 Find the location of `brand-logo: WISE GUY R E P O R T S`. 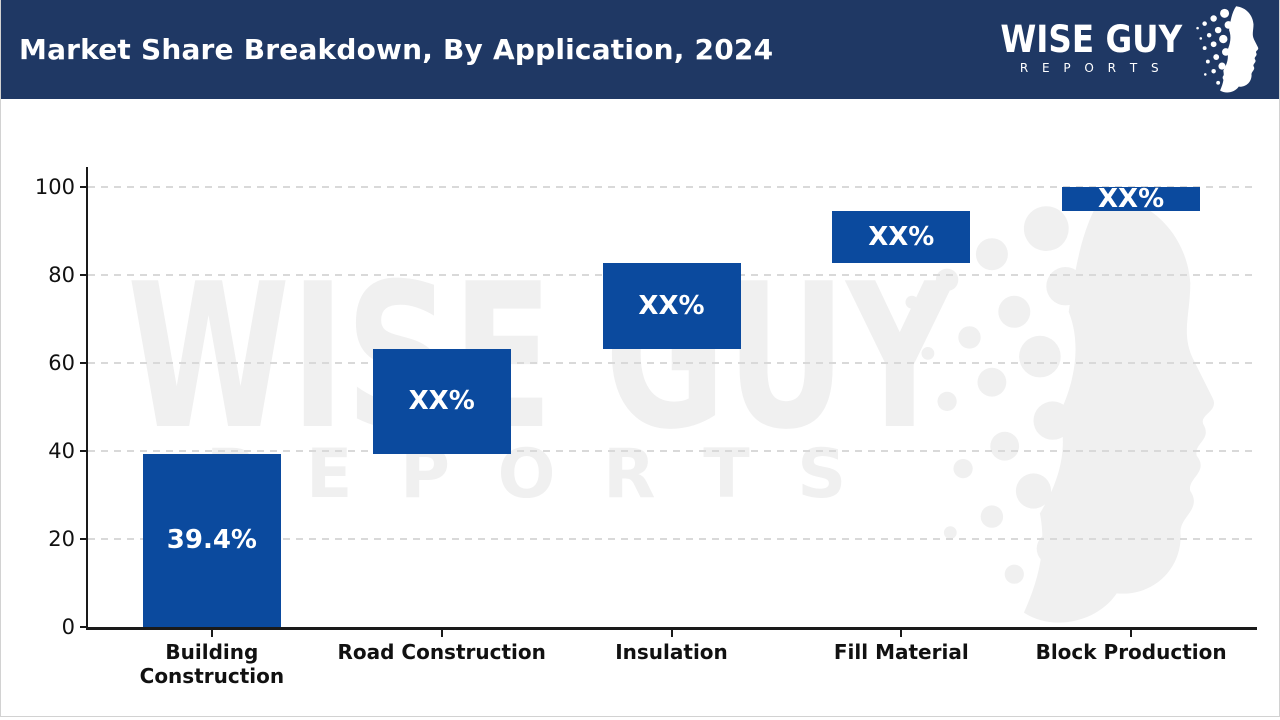

brand-logo: WISE GUY R E P O R T S is located at coordinates (1134, 49).